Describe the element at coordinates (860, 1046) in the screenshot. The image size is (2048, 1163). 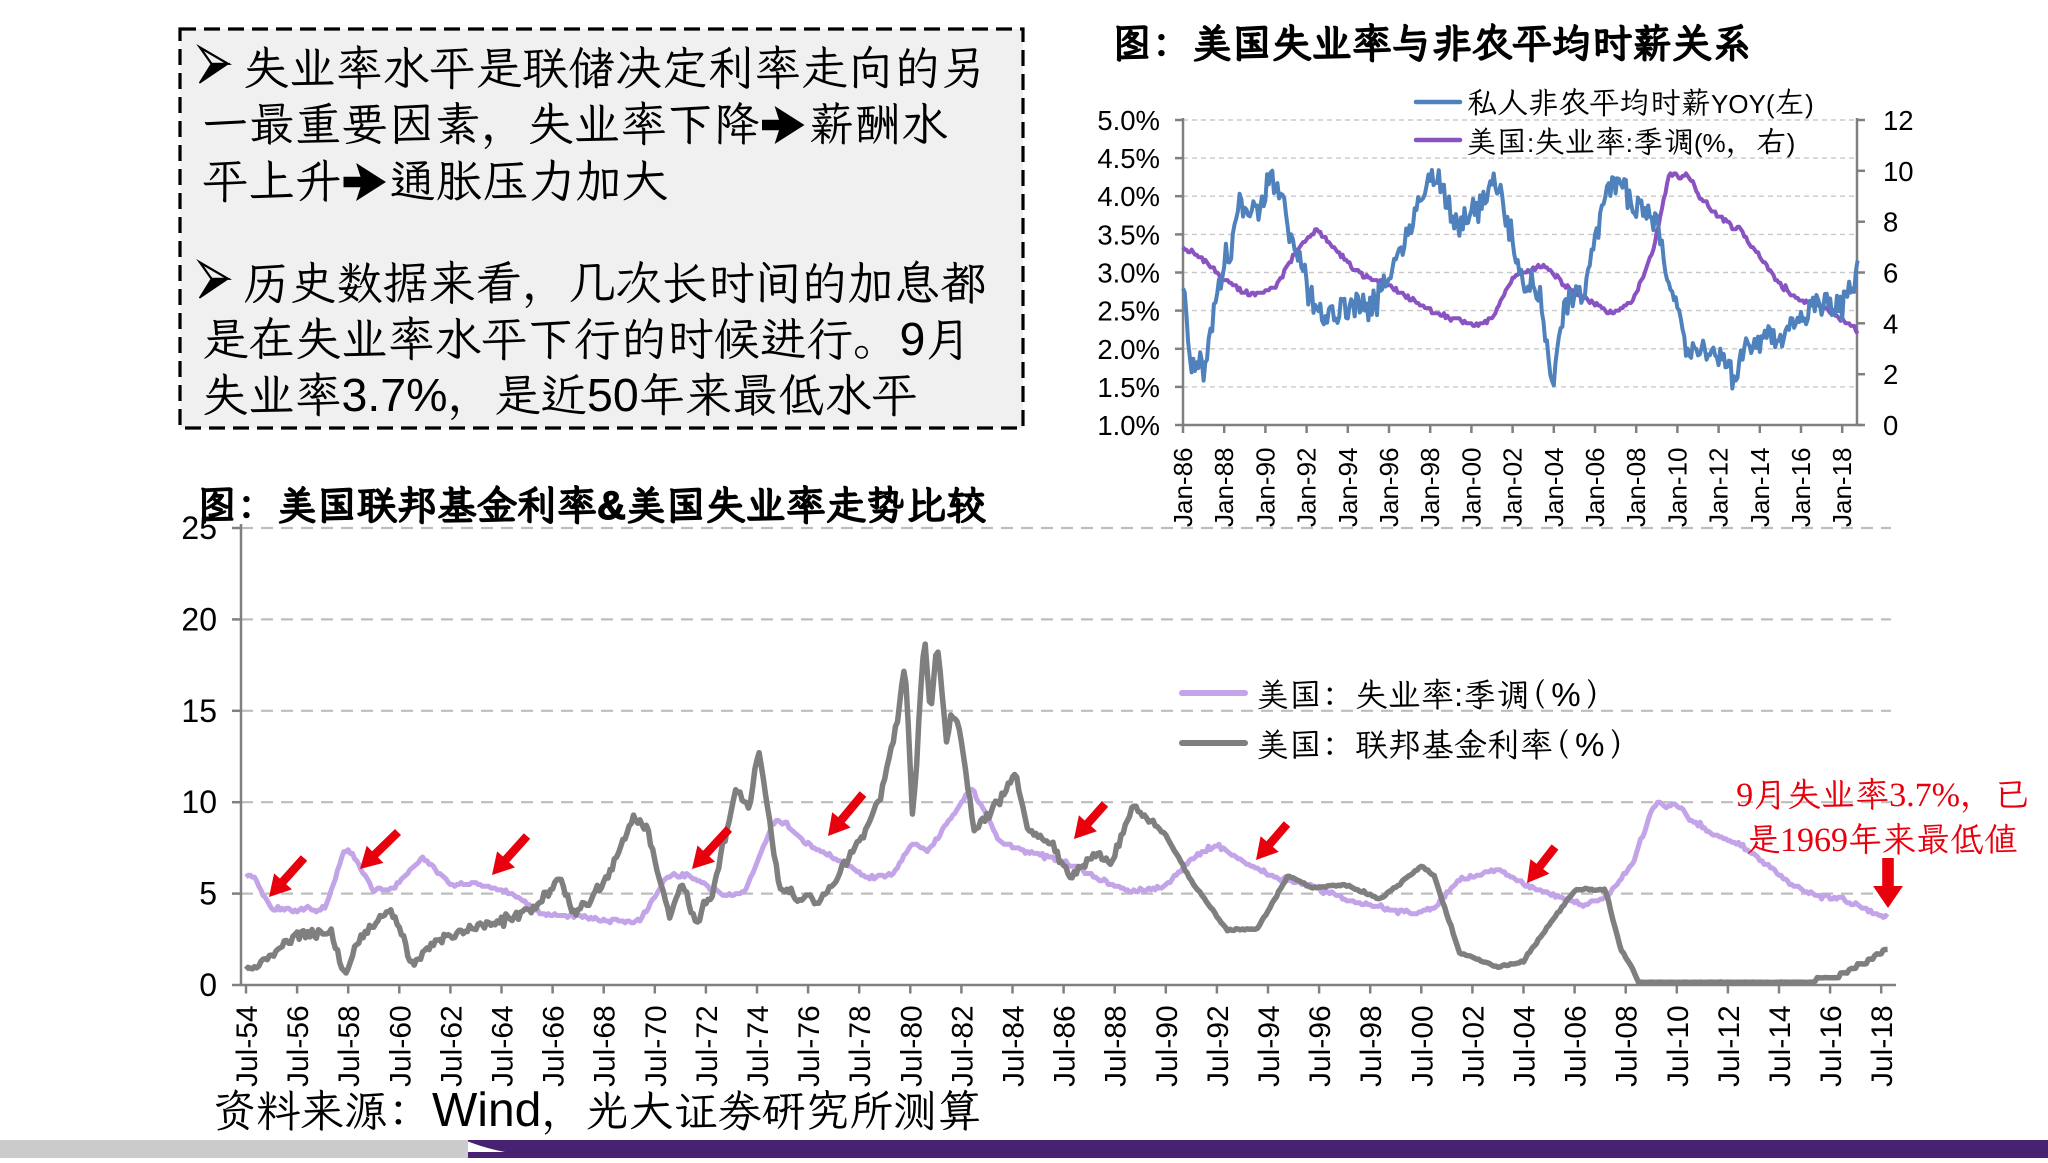
I see `svg-text: Jul-78` at that location.